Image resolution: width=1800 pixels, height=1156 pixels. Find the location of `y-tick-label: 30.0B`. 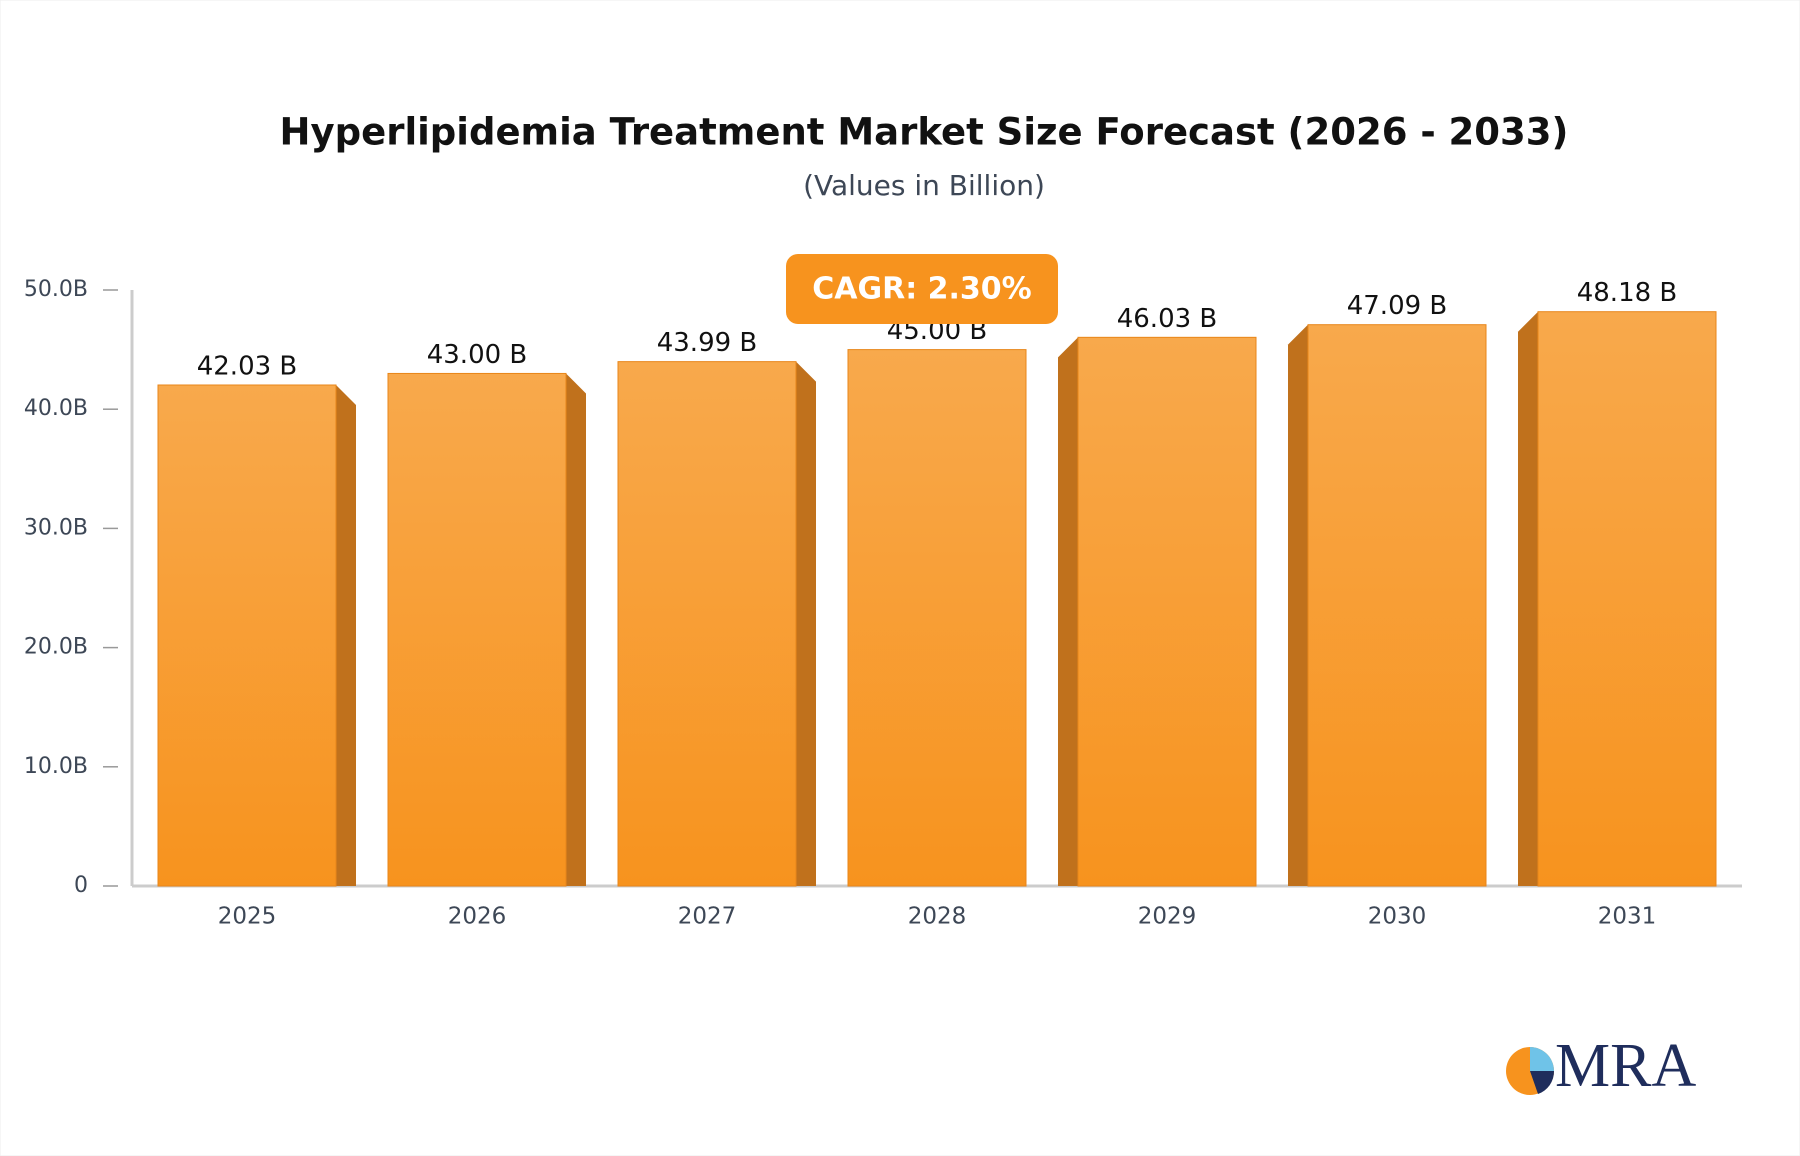

y-tick-label: 30.0B is located at coordinates (56, 527).